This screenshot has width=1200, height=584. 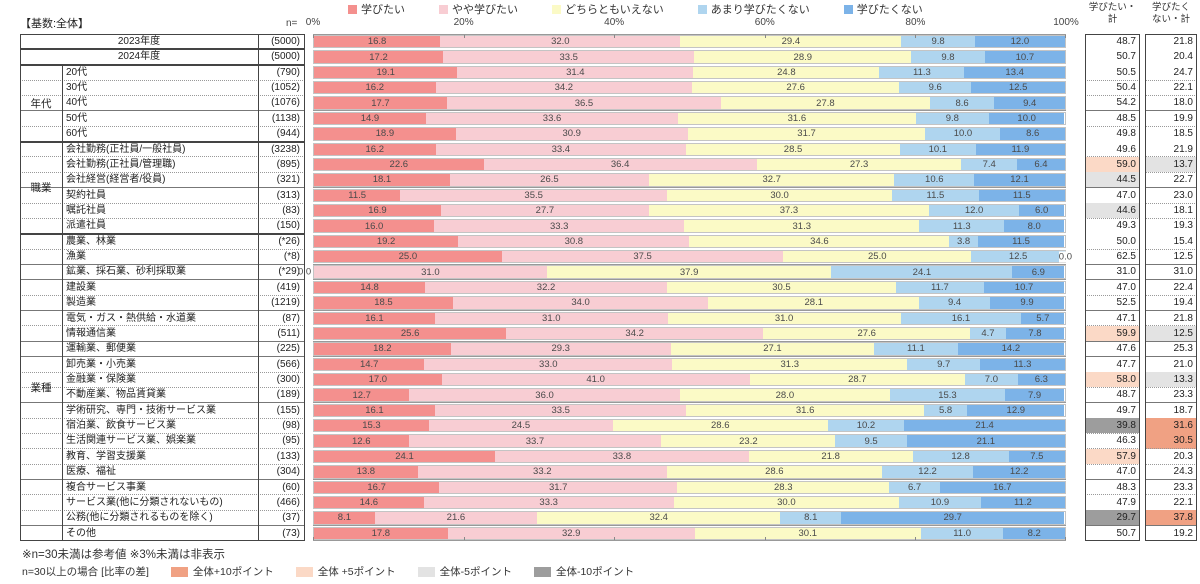 What do you see at coordinates (772, 349) in the screenshot?
I see `bar-segment-3: 27.1` at bounding box center [772, 349].